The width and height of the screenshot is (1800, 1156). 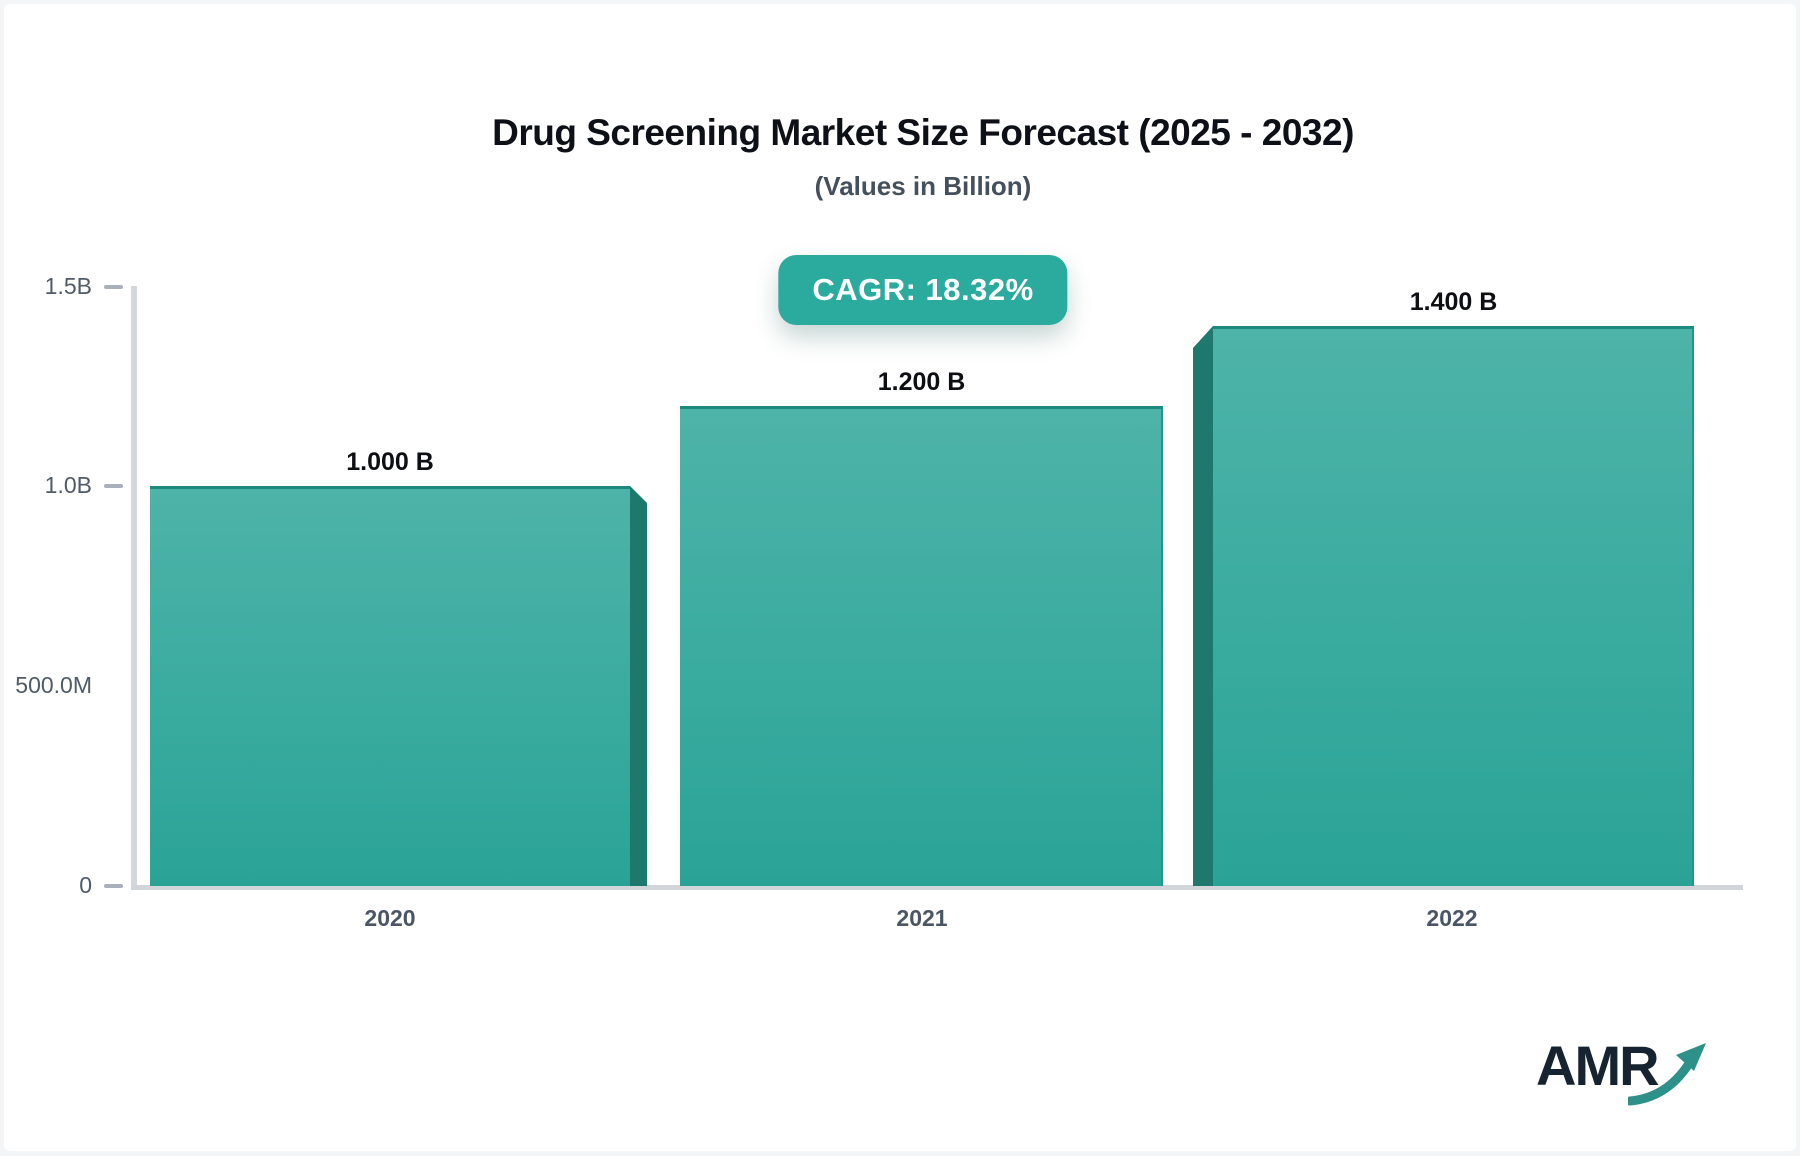 I want to click on bar-value-label: 1.000 B, so click(x=390, y=462).